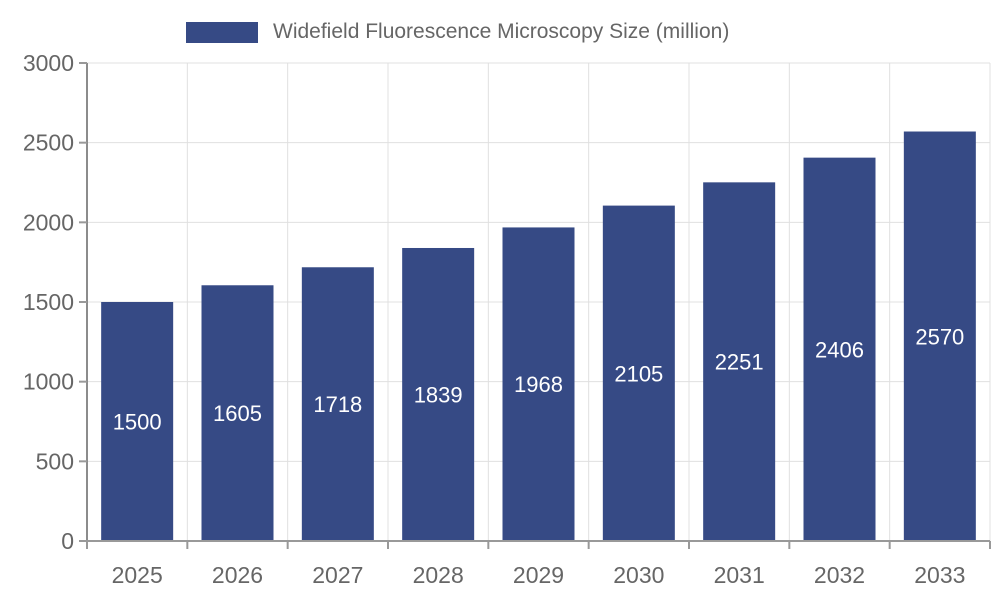 This screenshot has width=1000, height=600. I want to click on bar-value-label: 1718, so click(337, 404).